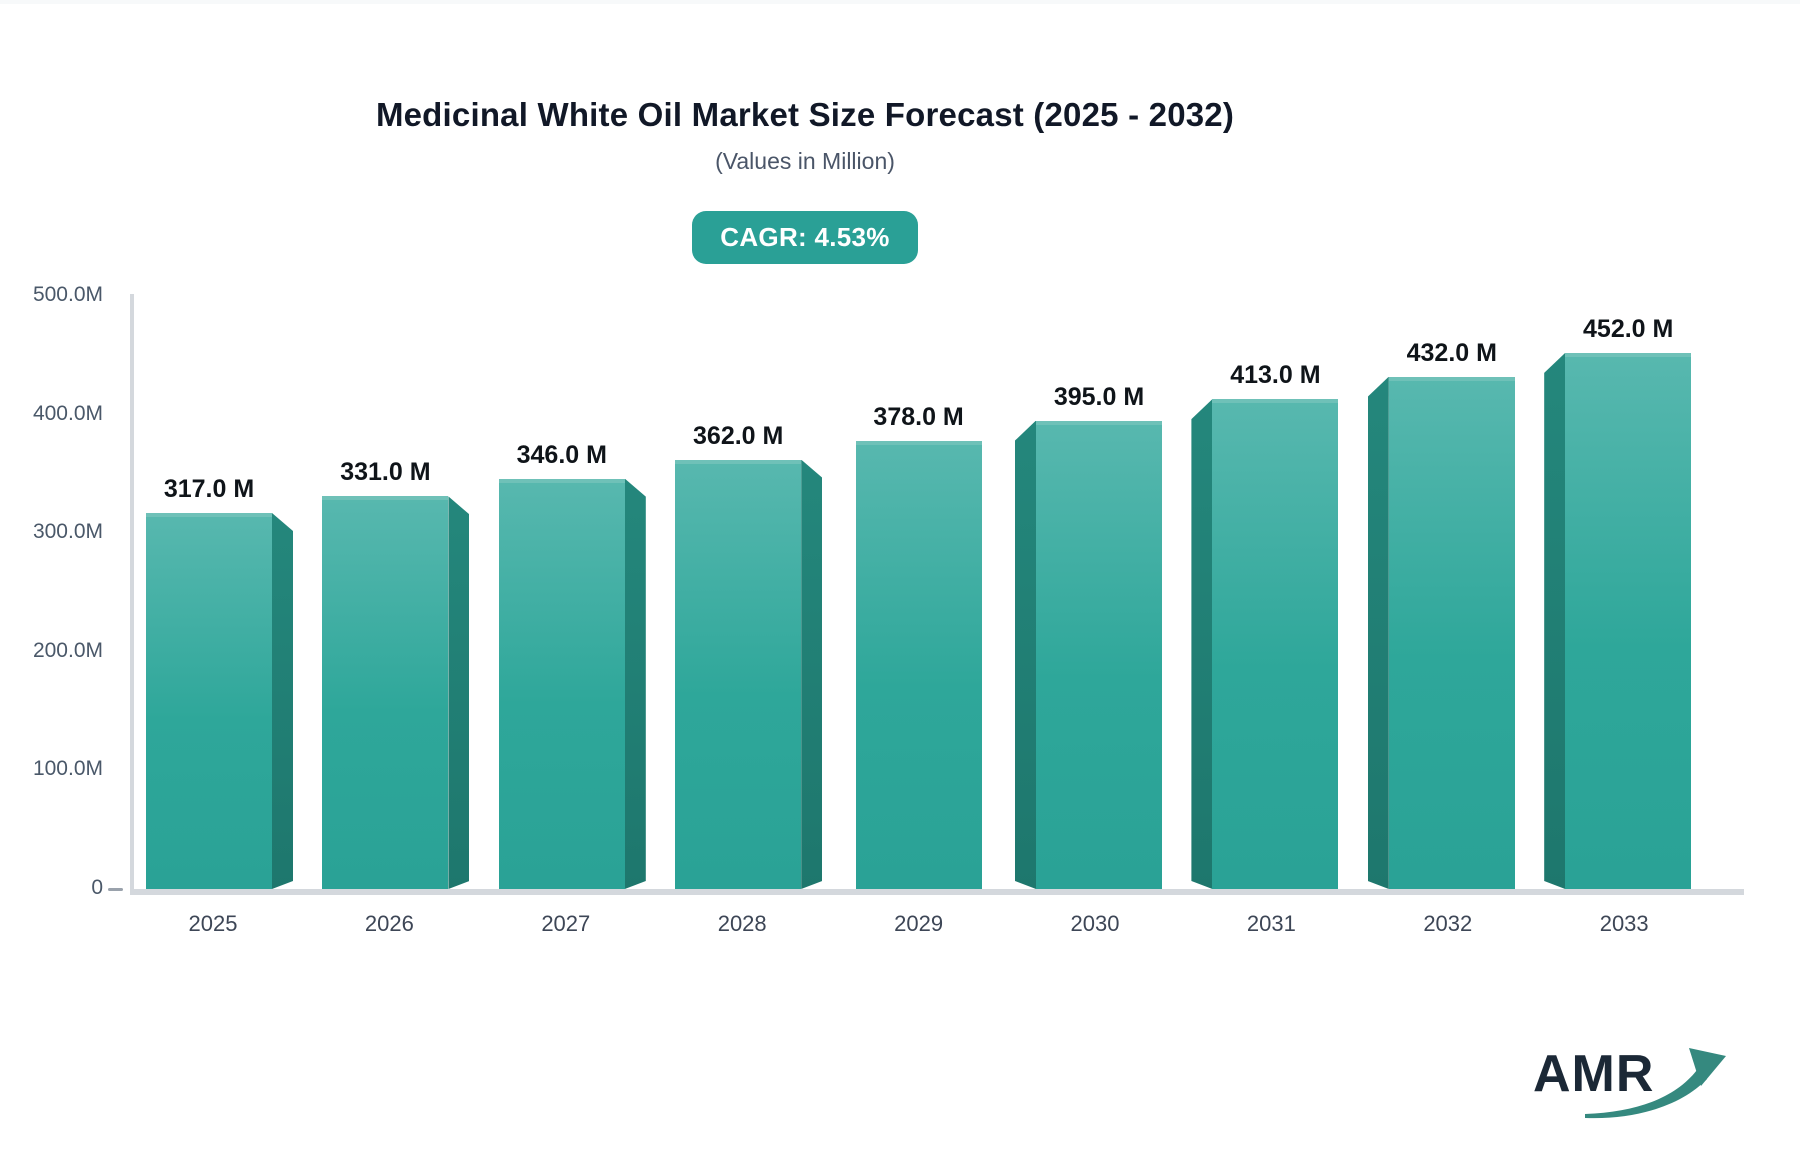 This screenshot has width=1800, height=1156. Describe the element at coordinates (1095, 923) in the screenshot. I see `x-axis-label: 2030` at that location.